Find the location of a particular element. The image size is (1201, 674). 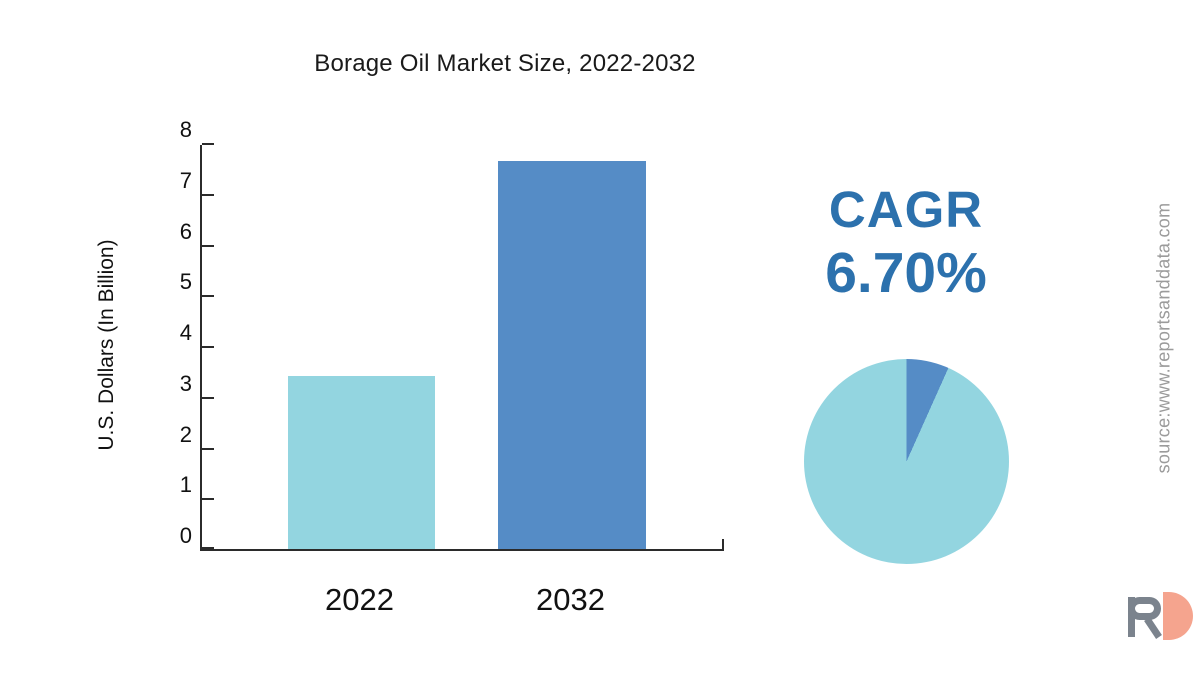

cagr-label: CAGR is located at coordinates (906, 209).